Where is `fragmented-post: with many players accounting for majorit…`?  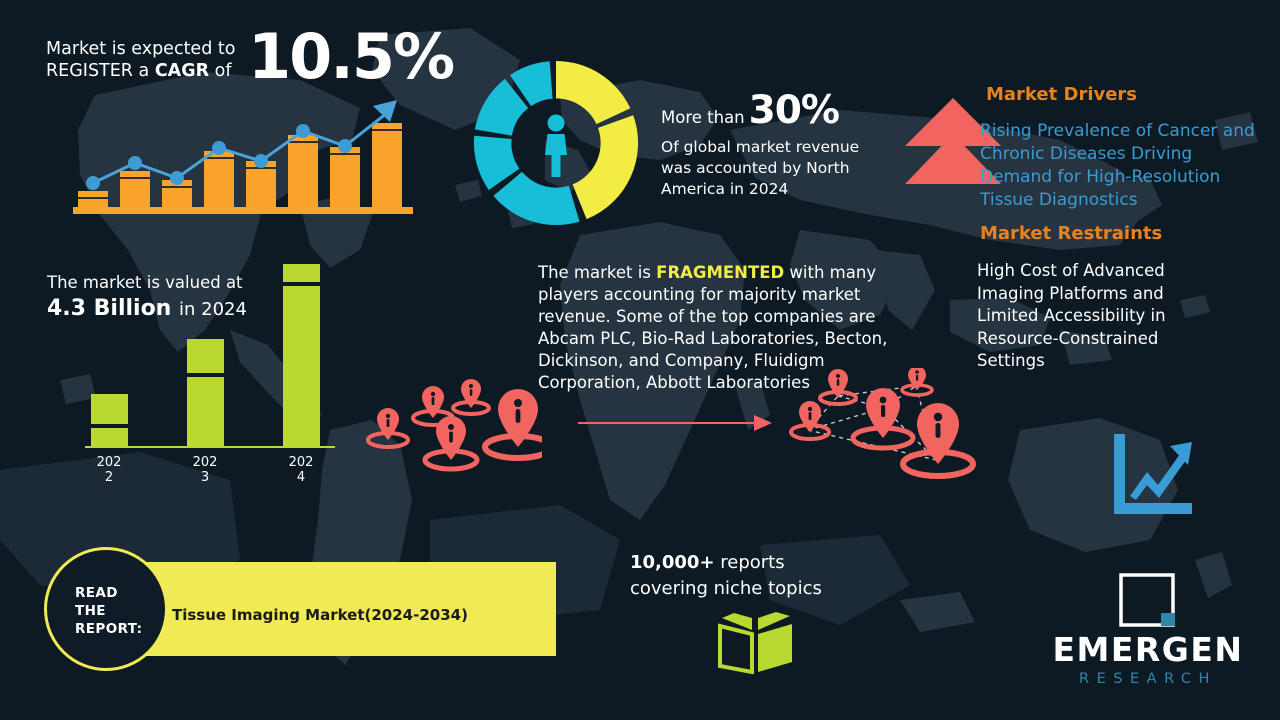
fragmented-post: with many players accounting for majorit… is located at coordinates (713, 327).